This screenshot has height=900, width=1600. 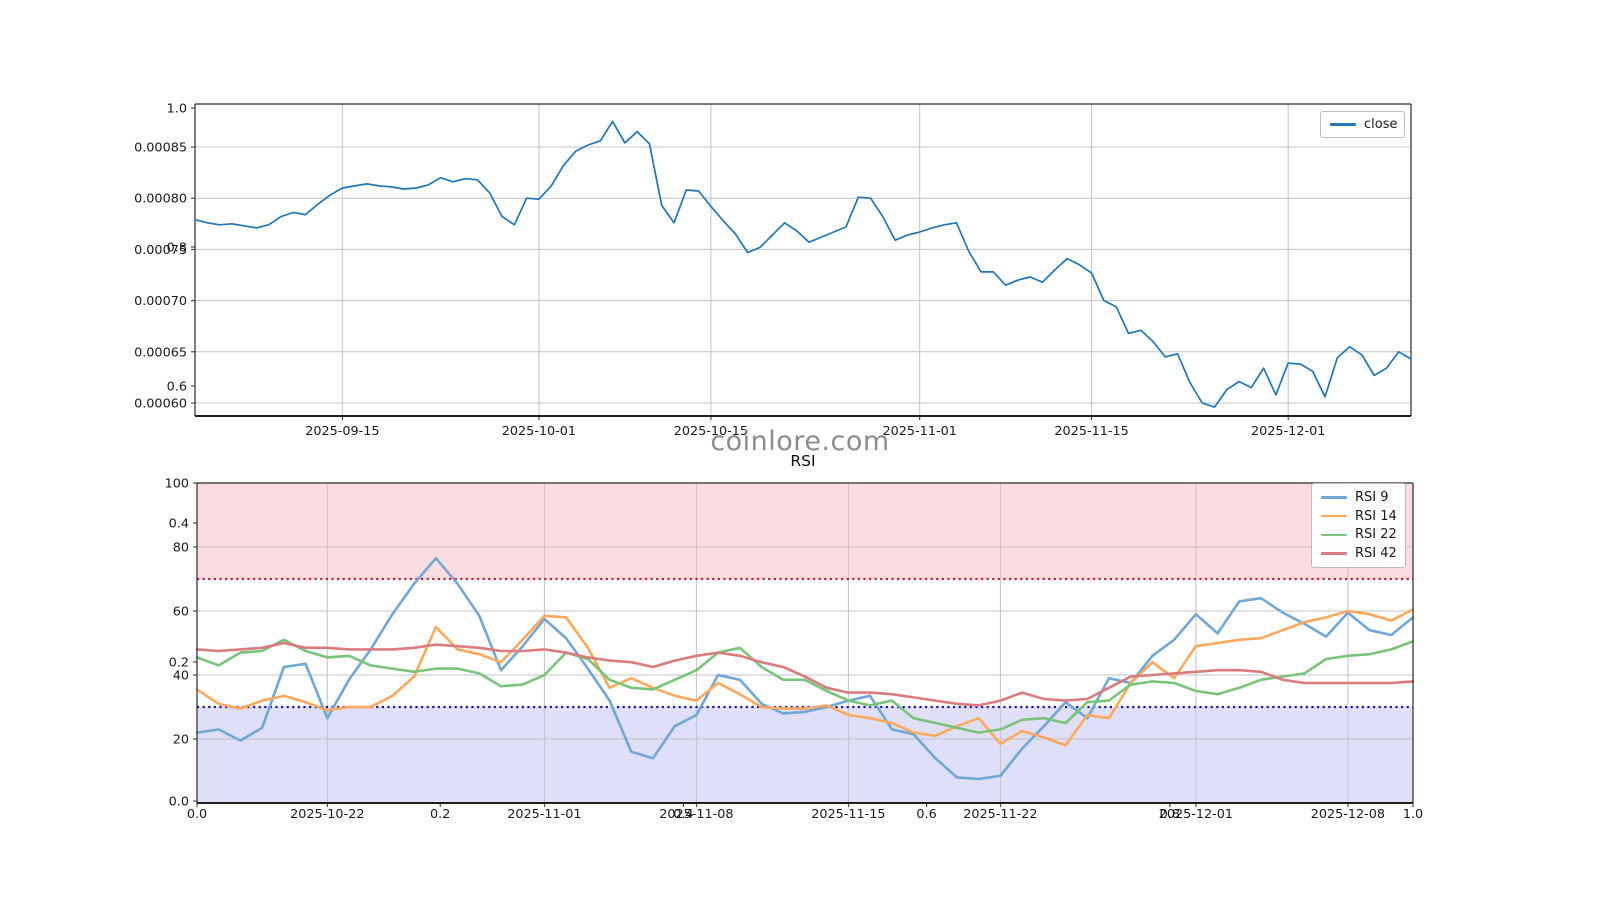 I want to click on svg-text: 20, so click(x=181, y=740).